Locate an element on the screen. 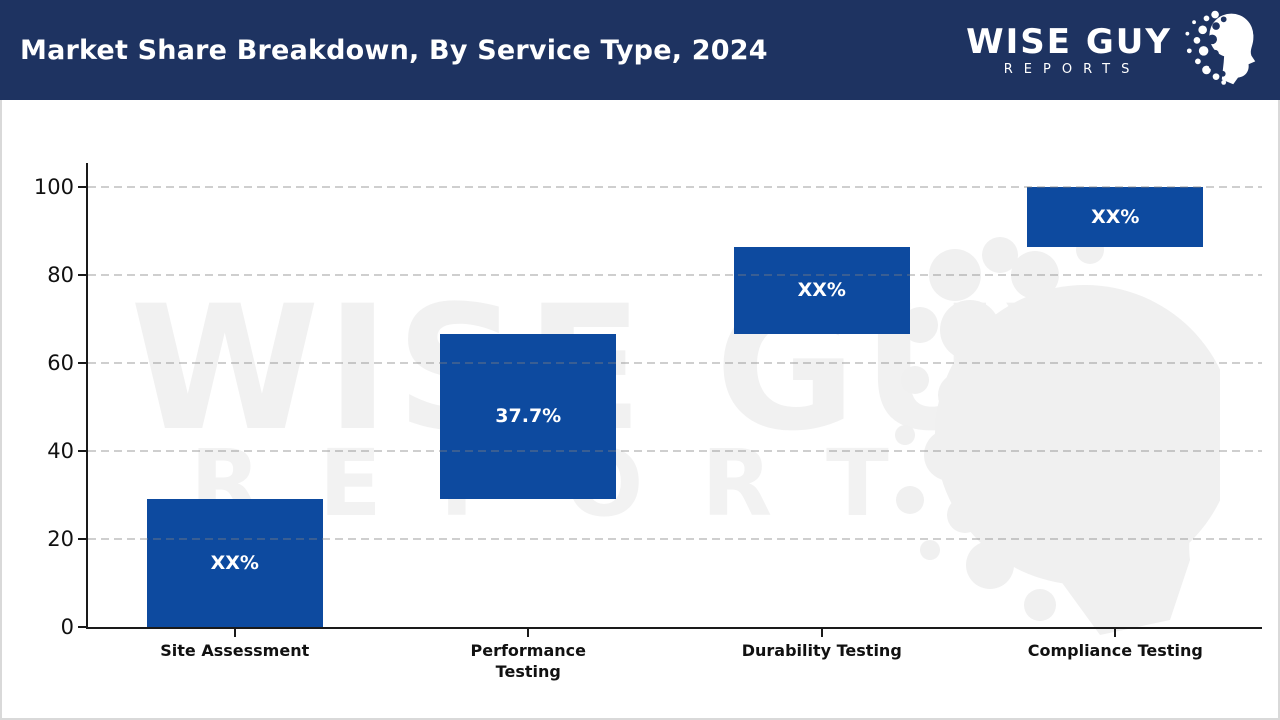  bar-value-label: 37.7% is located at coordinates (528, 416).